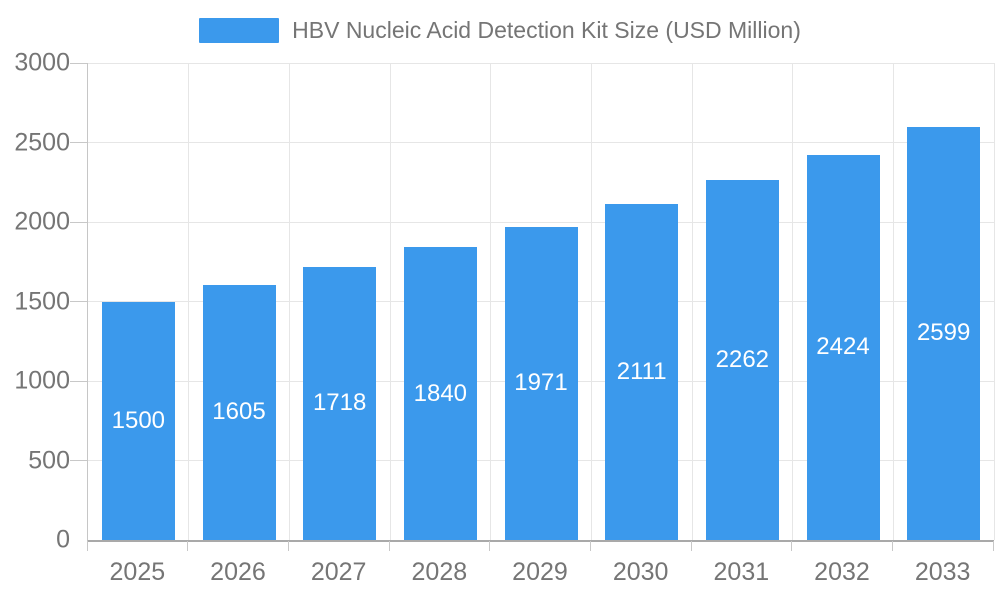 This screenshot has width=1000, height=600. I want to click on x-tick-label: 2025, so click(137, 572).